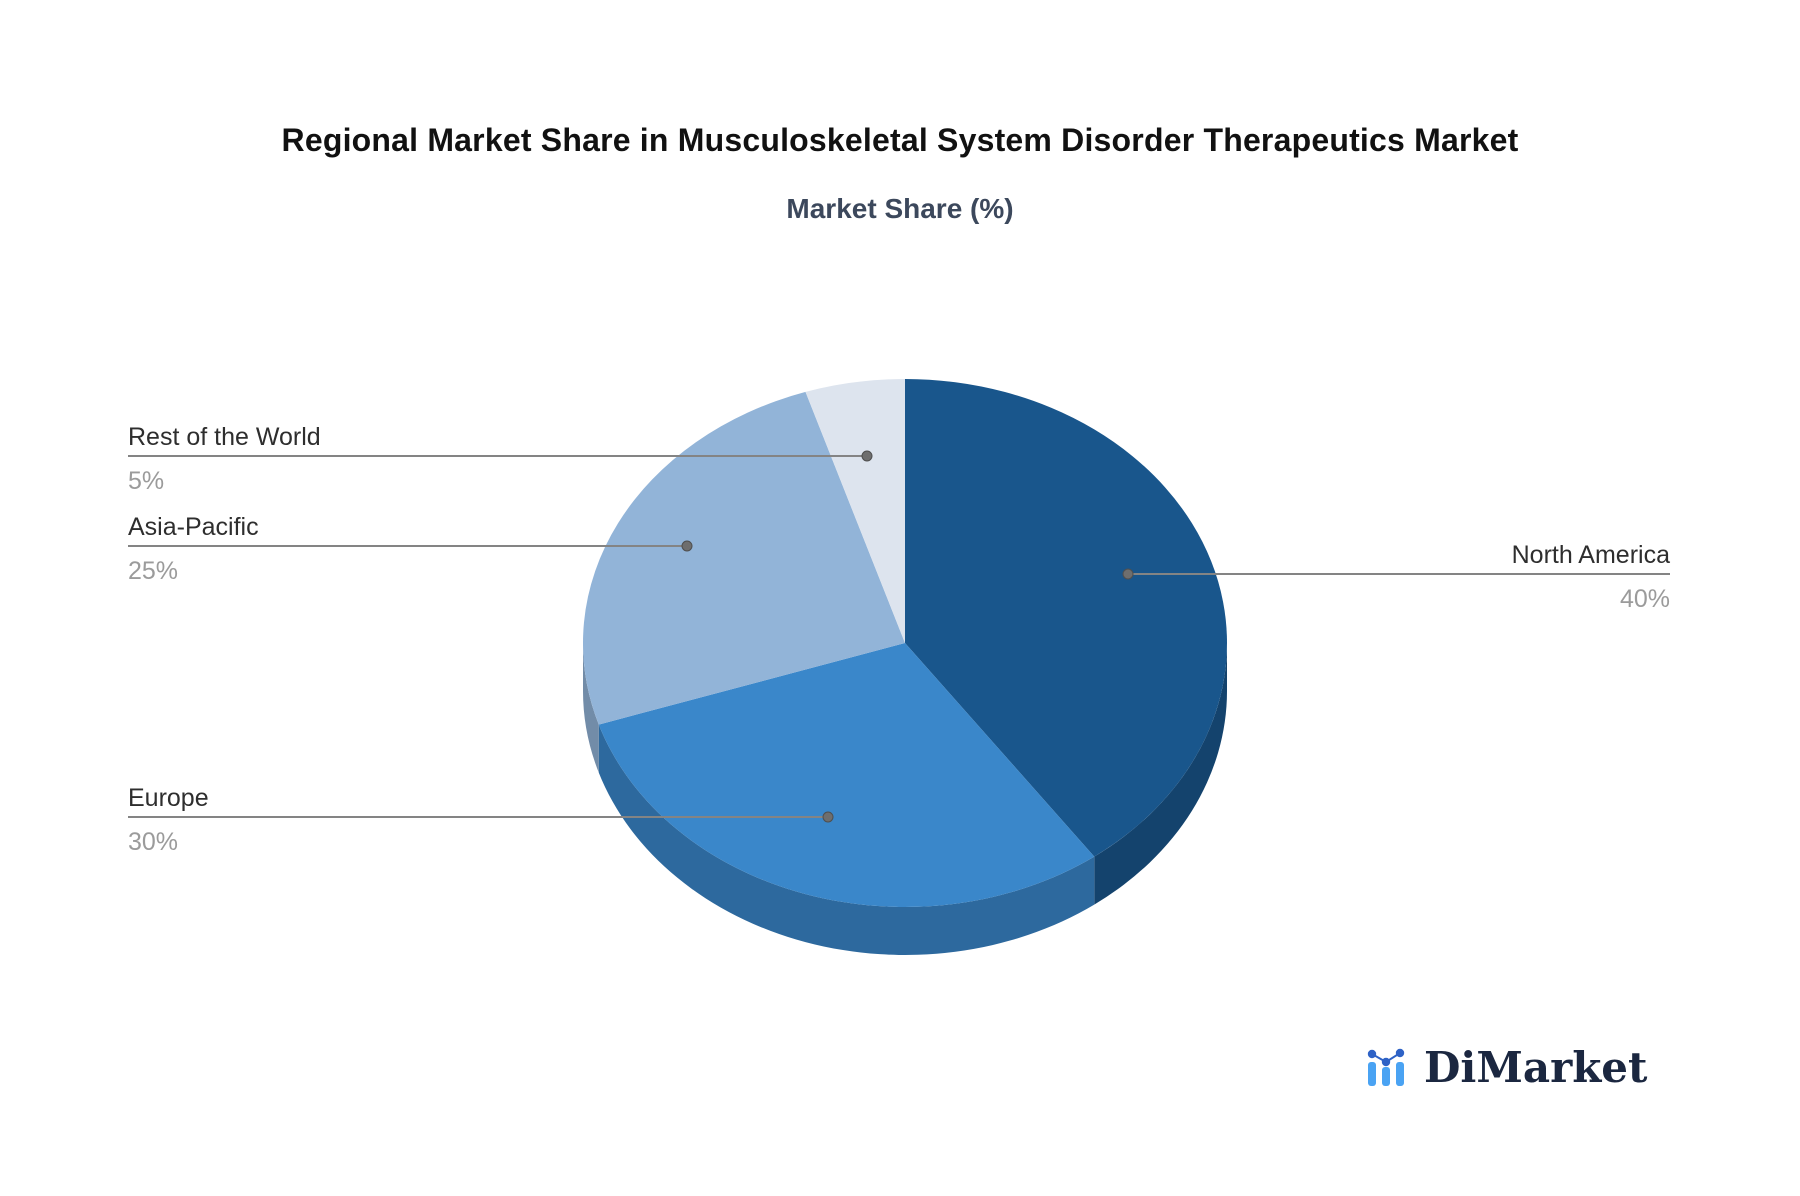 This screenshot has width=1800, height=1196. I want to click on slice-label-rest-of-the-world: Rest of the World, so click(224, 437).